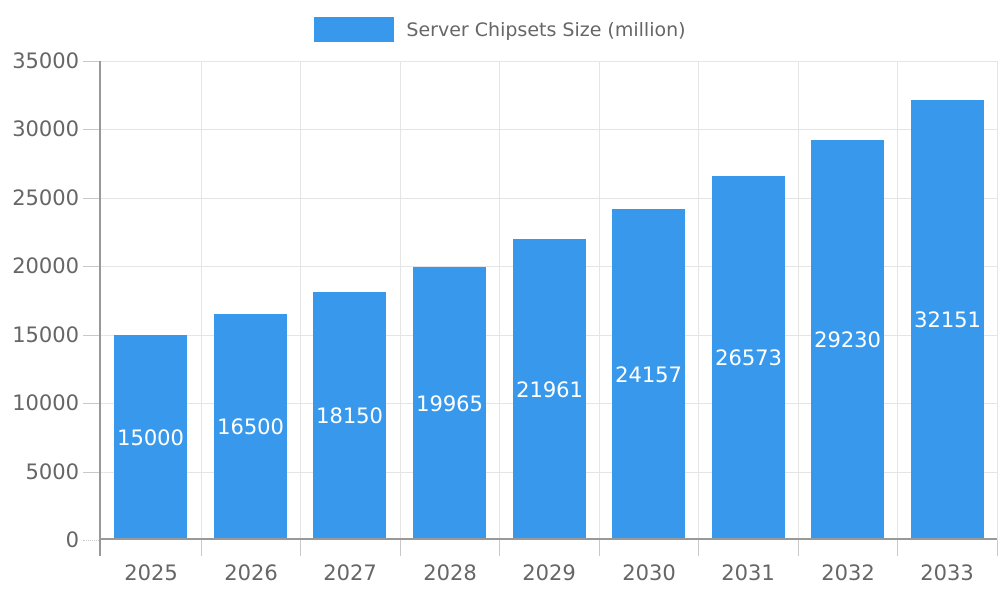 The width and height of the screenshot is (1000, 600). I want to click on bar-value-label: 18150, so click(349, 416).